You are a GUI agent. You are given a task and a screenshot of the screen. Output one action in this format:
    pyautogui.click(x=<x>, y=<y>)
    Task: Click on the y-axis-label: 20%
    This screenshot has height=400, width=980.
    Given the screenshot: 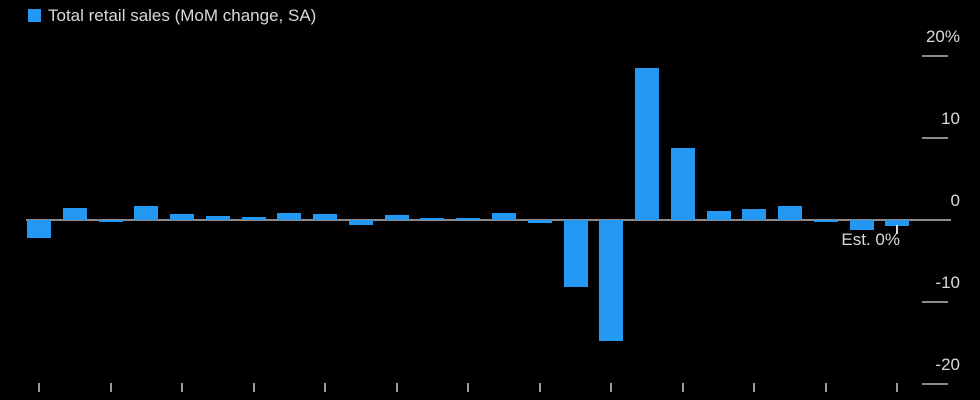 What is the action you would take?
    pyautogui.click(x=942, y=36)
    